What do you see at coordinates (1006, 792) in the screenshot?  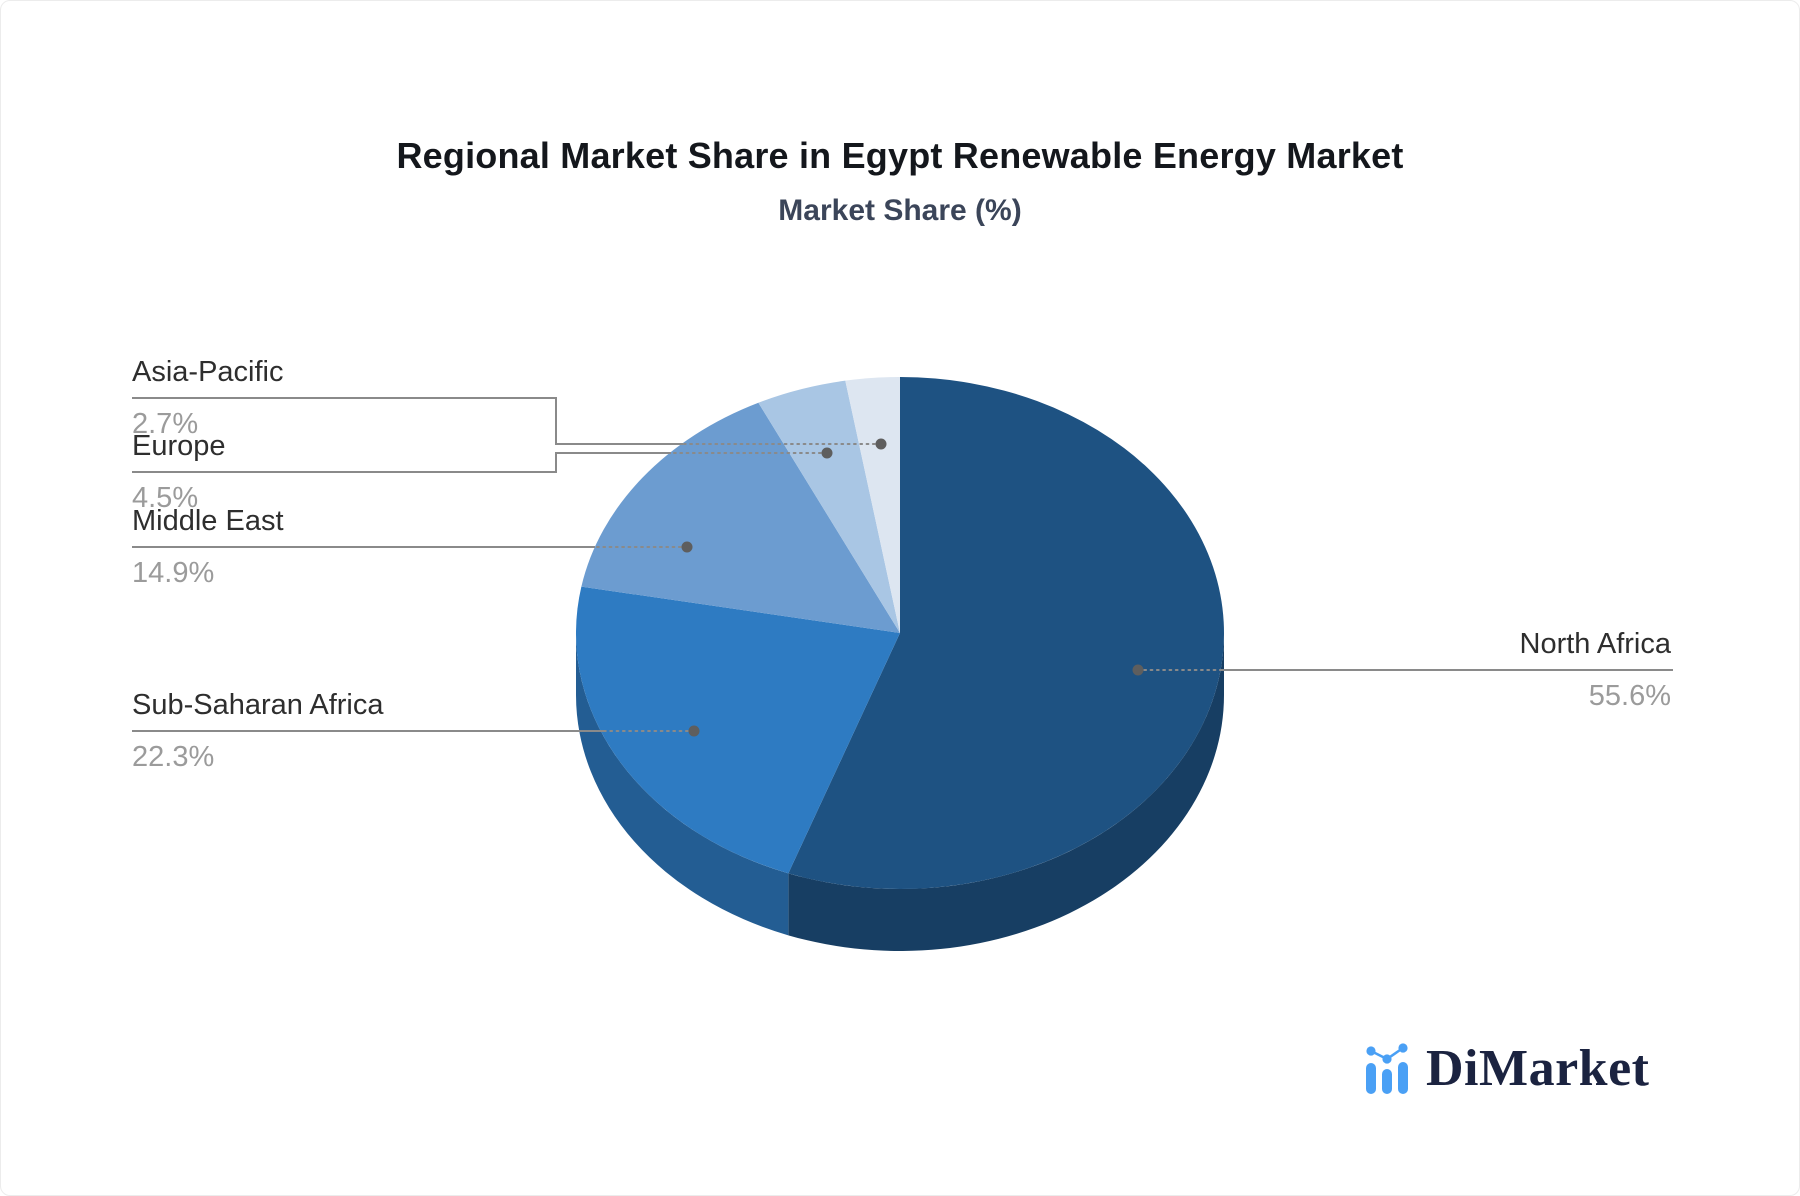 I see `pie-slice-side-north-africa` at bounding box center [1006, 792].